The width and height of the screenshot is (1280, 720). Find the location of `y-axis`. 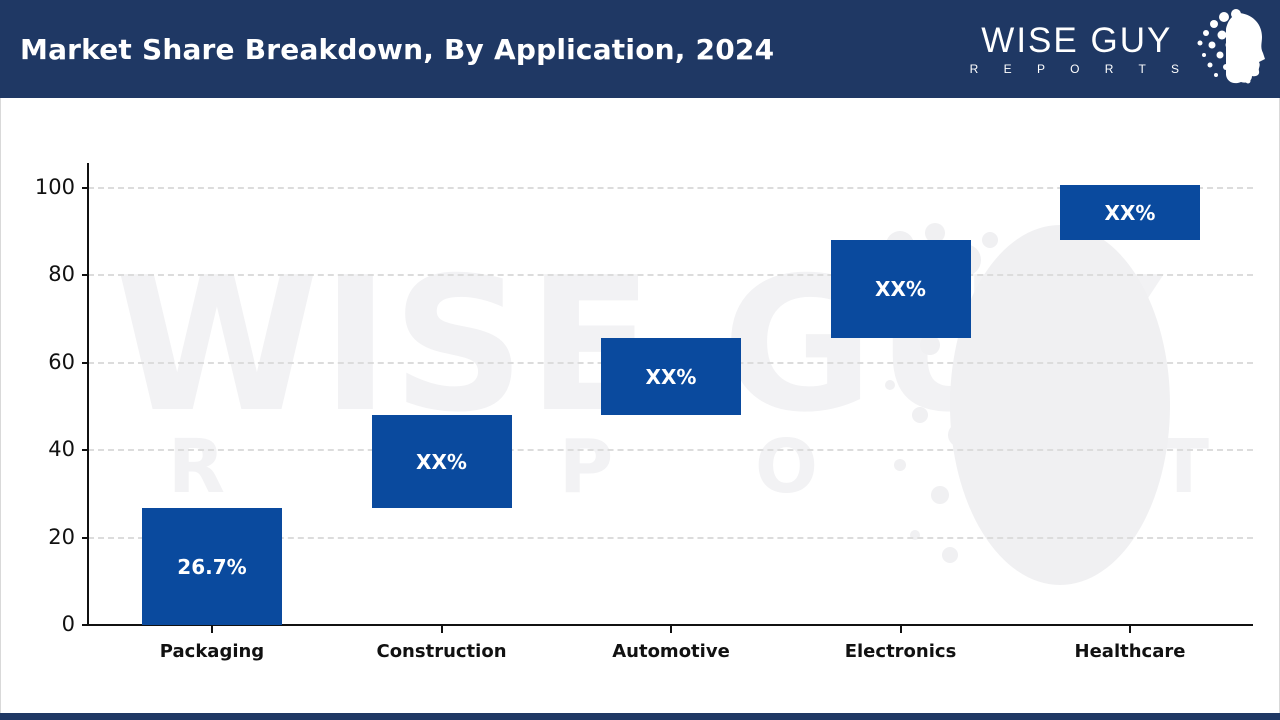

y-axis is located at coordinates (88, 394).